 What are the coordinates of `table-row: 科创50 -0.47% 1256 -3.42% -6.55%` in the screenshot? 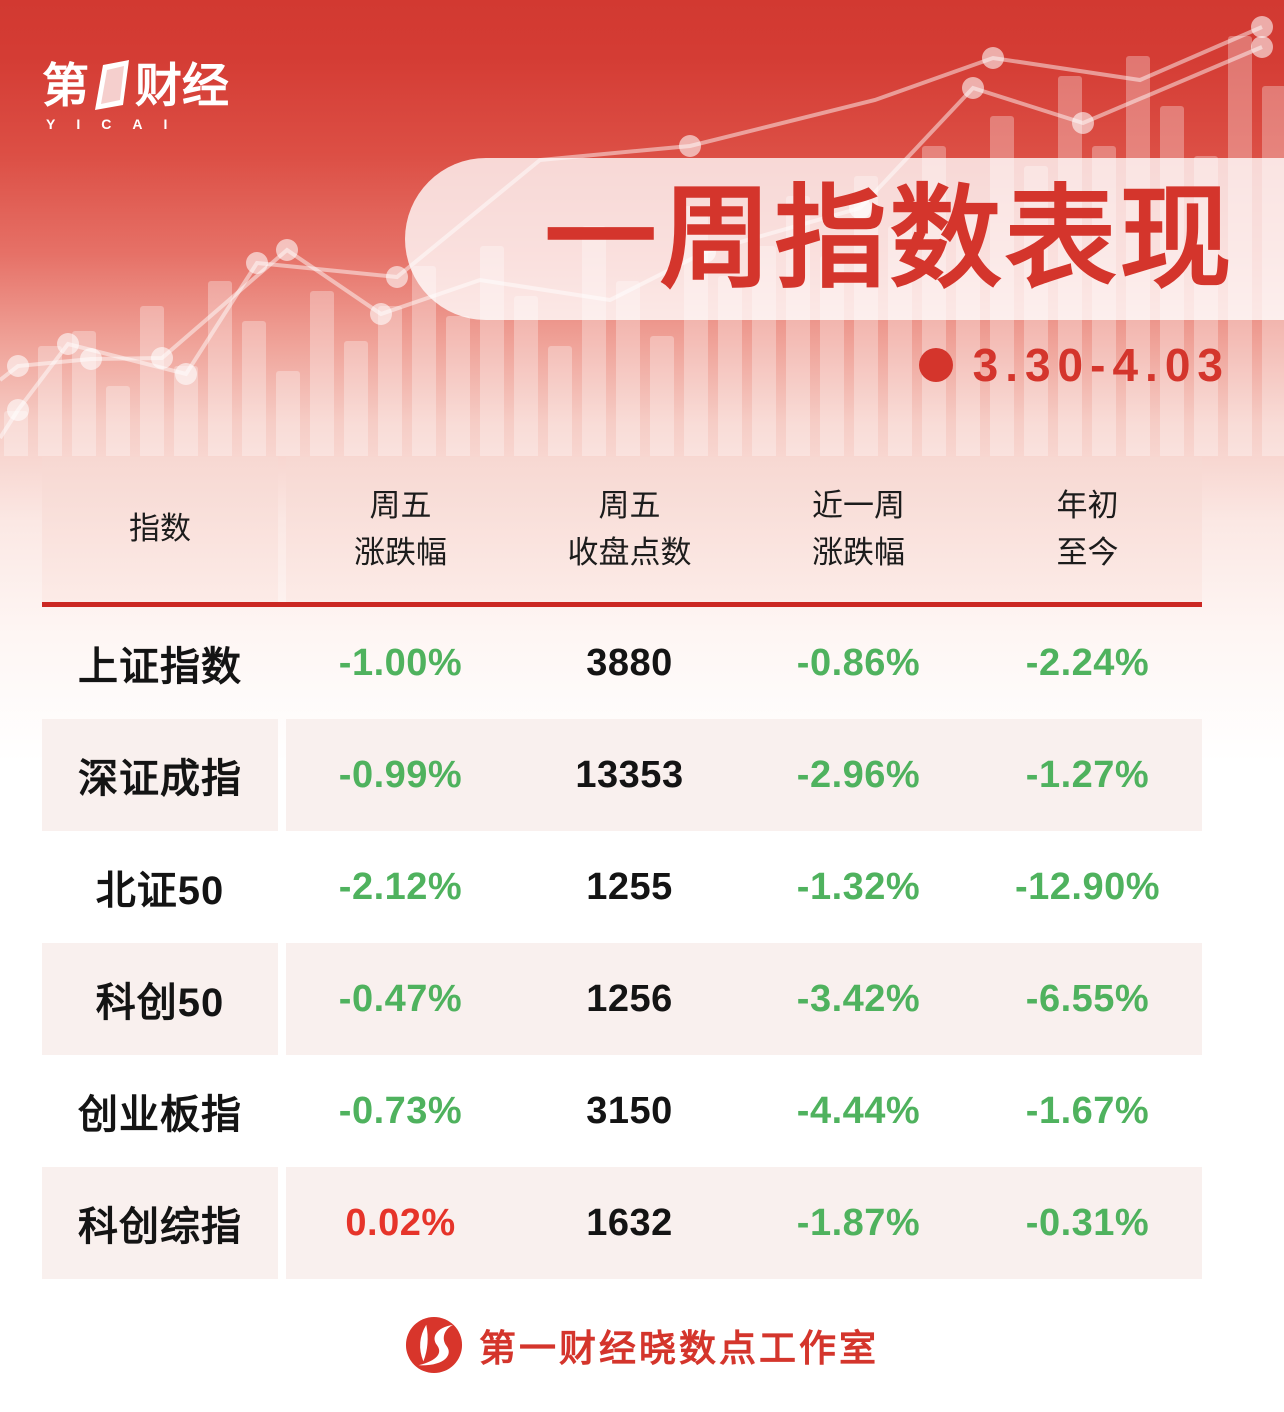 It's located at (622, 999).